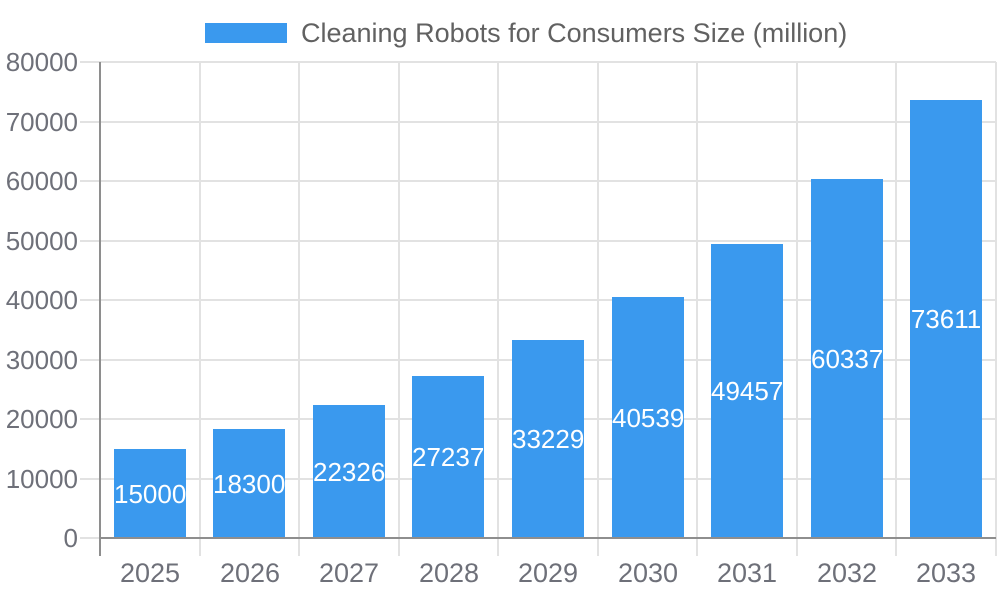  Describe the element at coordinates (100, 309) in the screenshot. I see `y-axis-line` at that location.